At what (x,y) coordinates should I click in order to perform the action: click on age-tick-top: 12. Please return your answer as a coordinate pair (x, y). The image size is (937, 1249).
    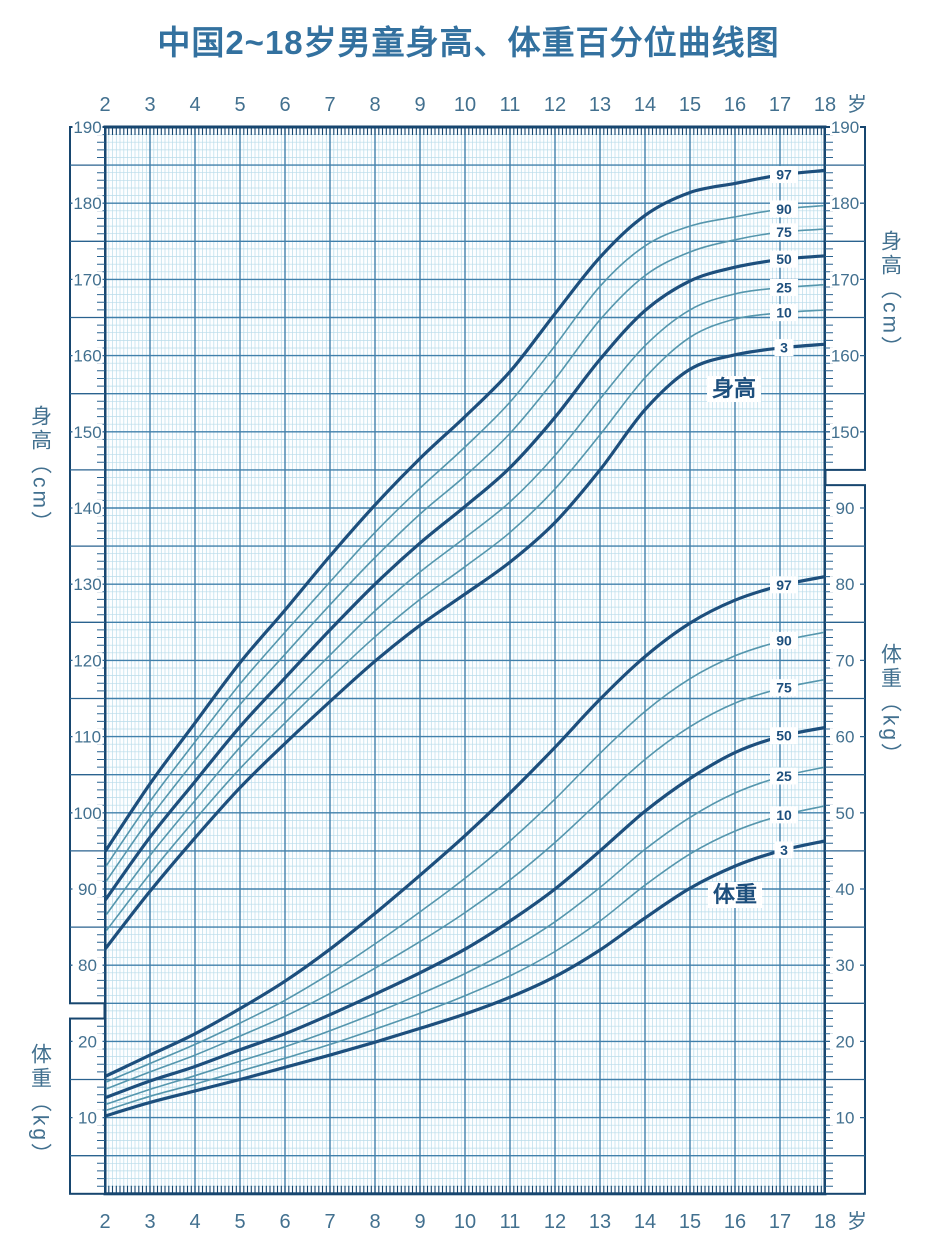
    Looking at the image, I should click on (555, 105).